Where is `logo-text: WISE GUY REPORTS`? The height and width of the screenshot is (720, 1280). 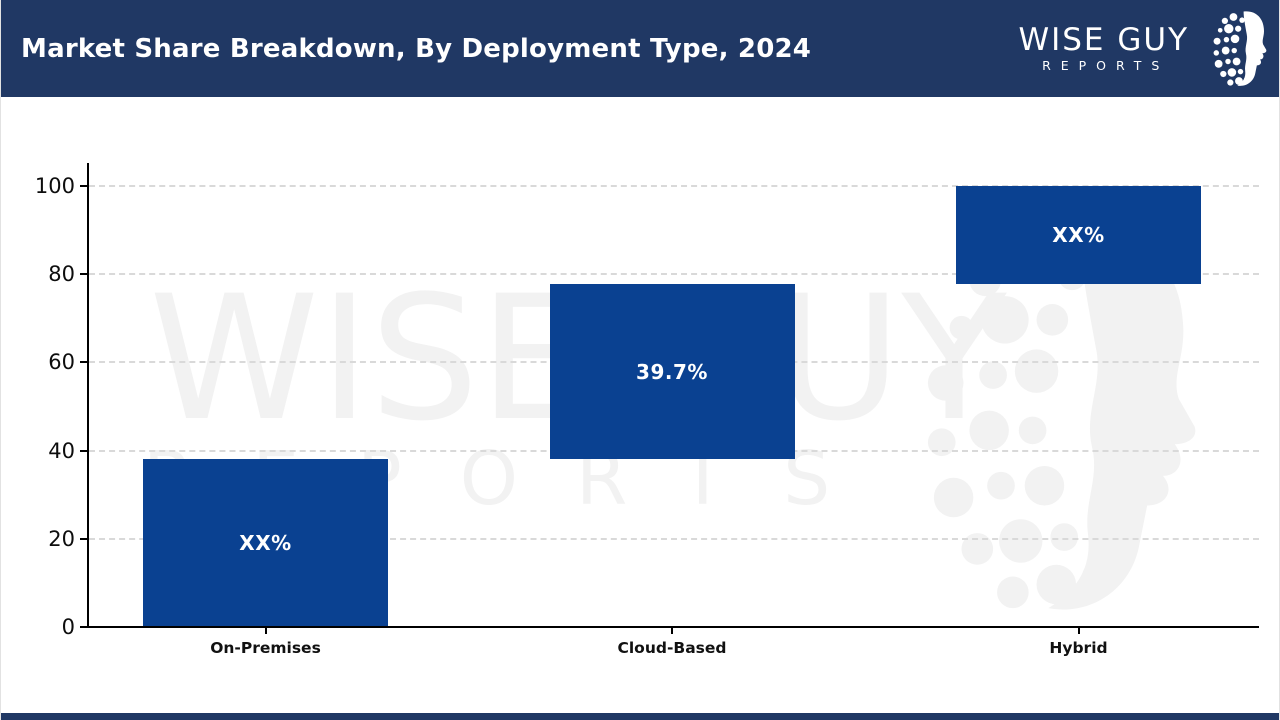
logo-text: WISE GUY REPORTS is located at coordinates (1103, 49).